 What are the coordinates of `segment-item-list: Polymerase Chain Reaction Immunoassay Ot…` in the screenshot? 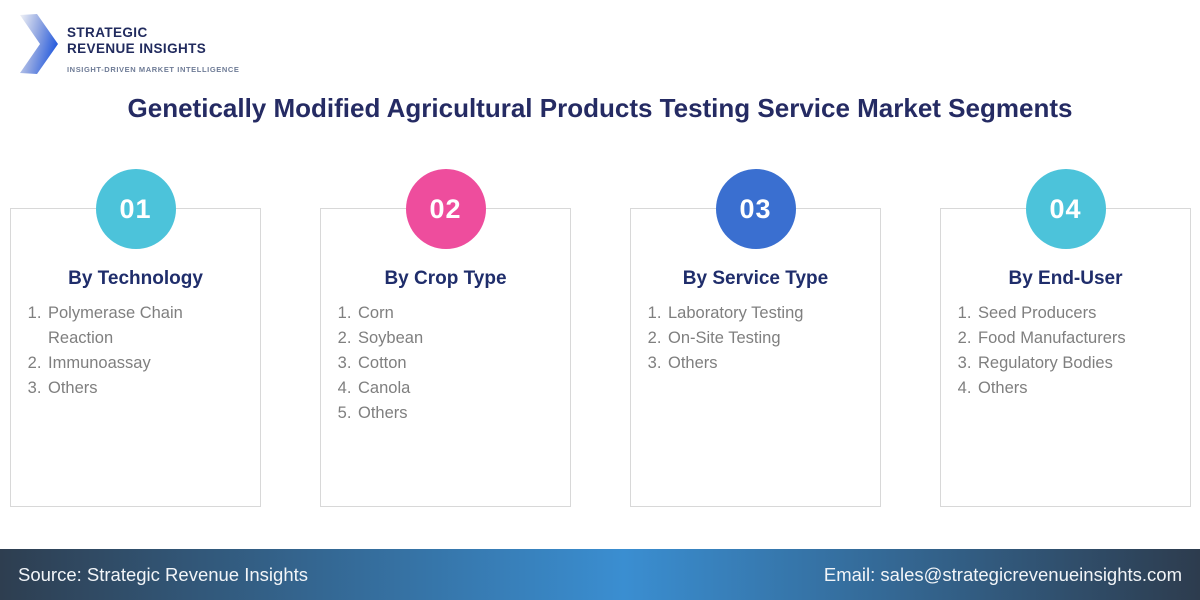 It's located at (135, 351).